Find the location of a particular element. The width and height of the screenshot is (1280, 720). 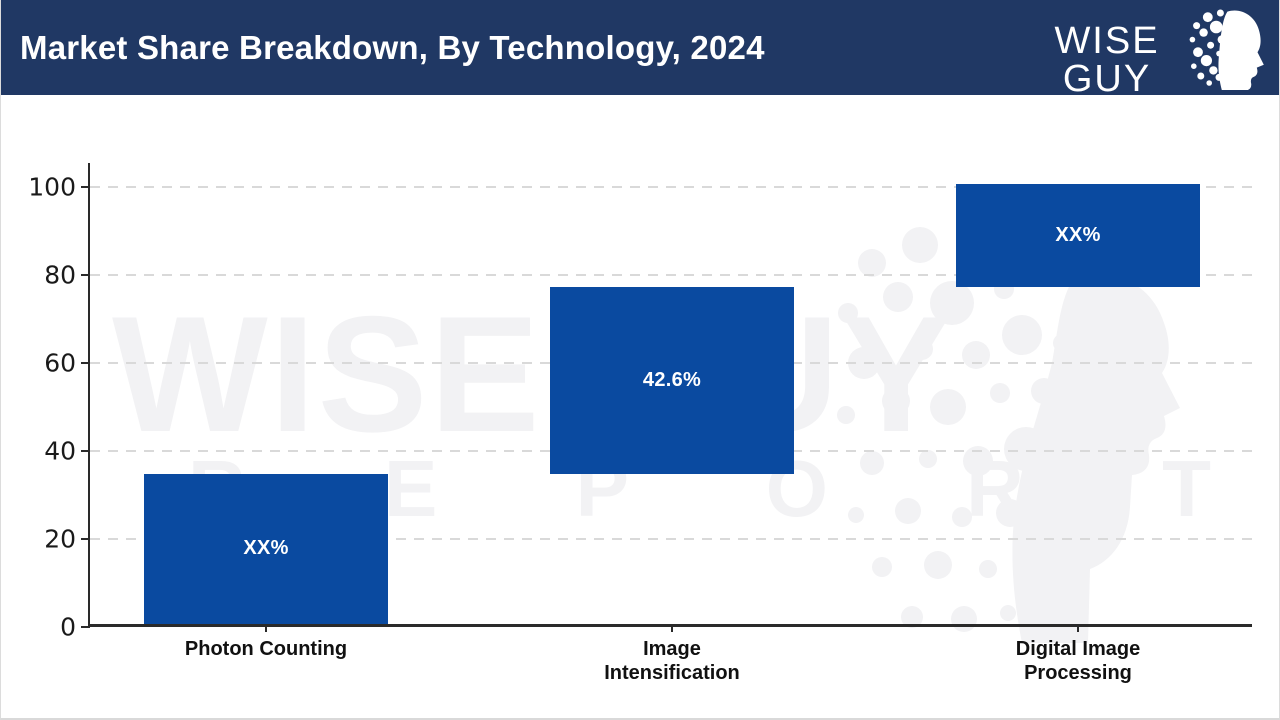

wise-guy-reports-logo: WISE GUY R E P O R T S is located at coordinates (1143, 57).